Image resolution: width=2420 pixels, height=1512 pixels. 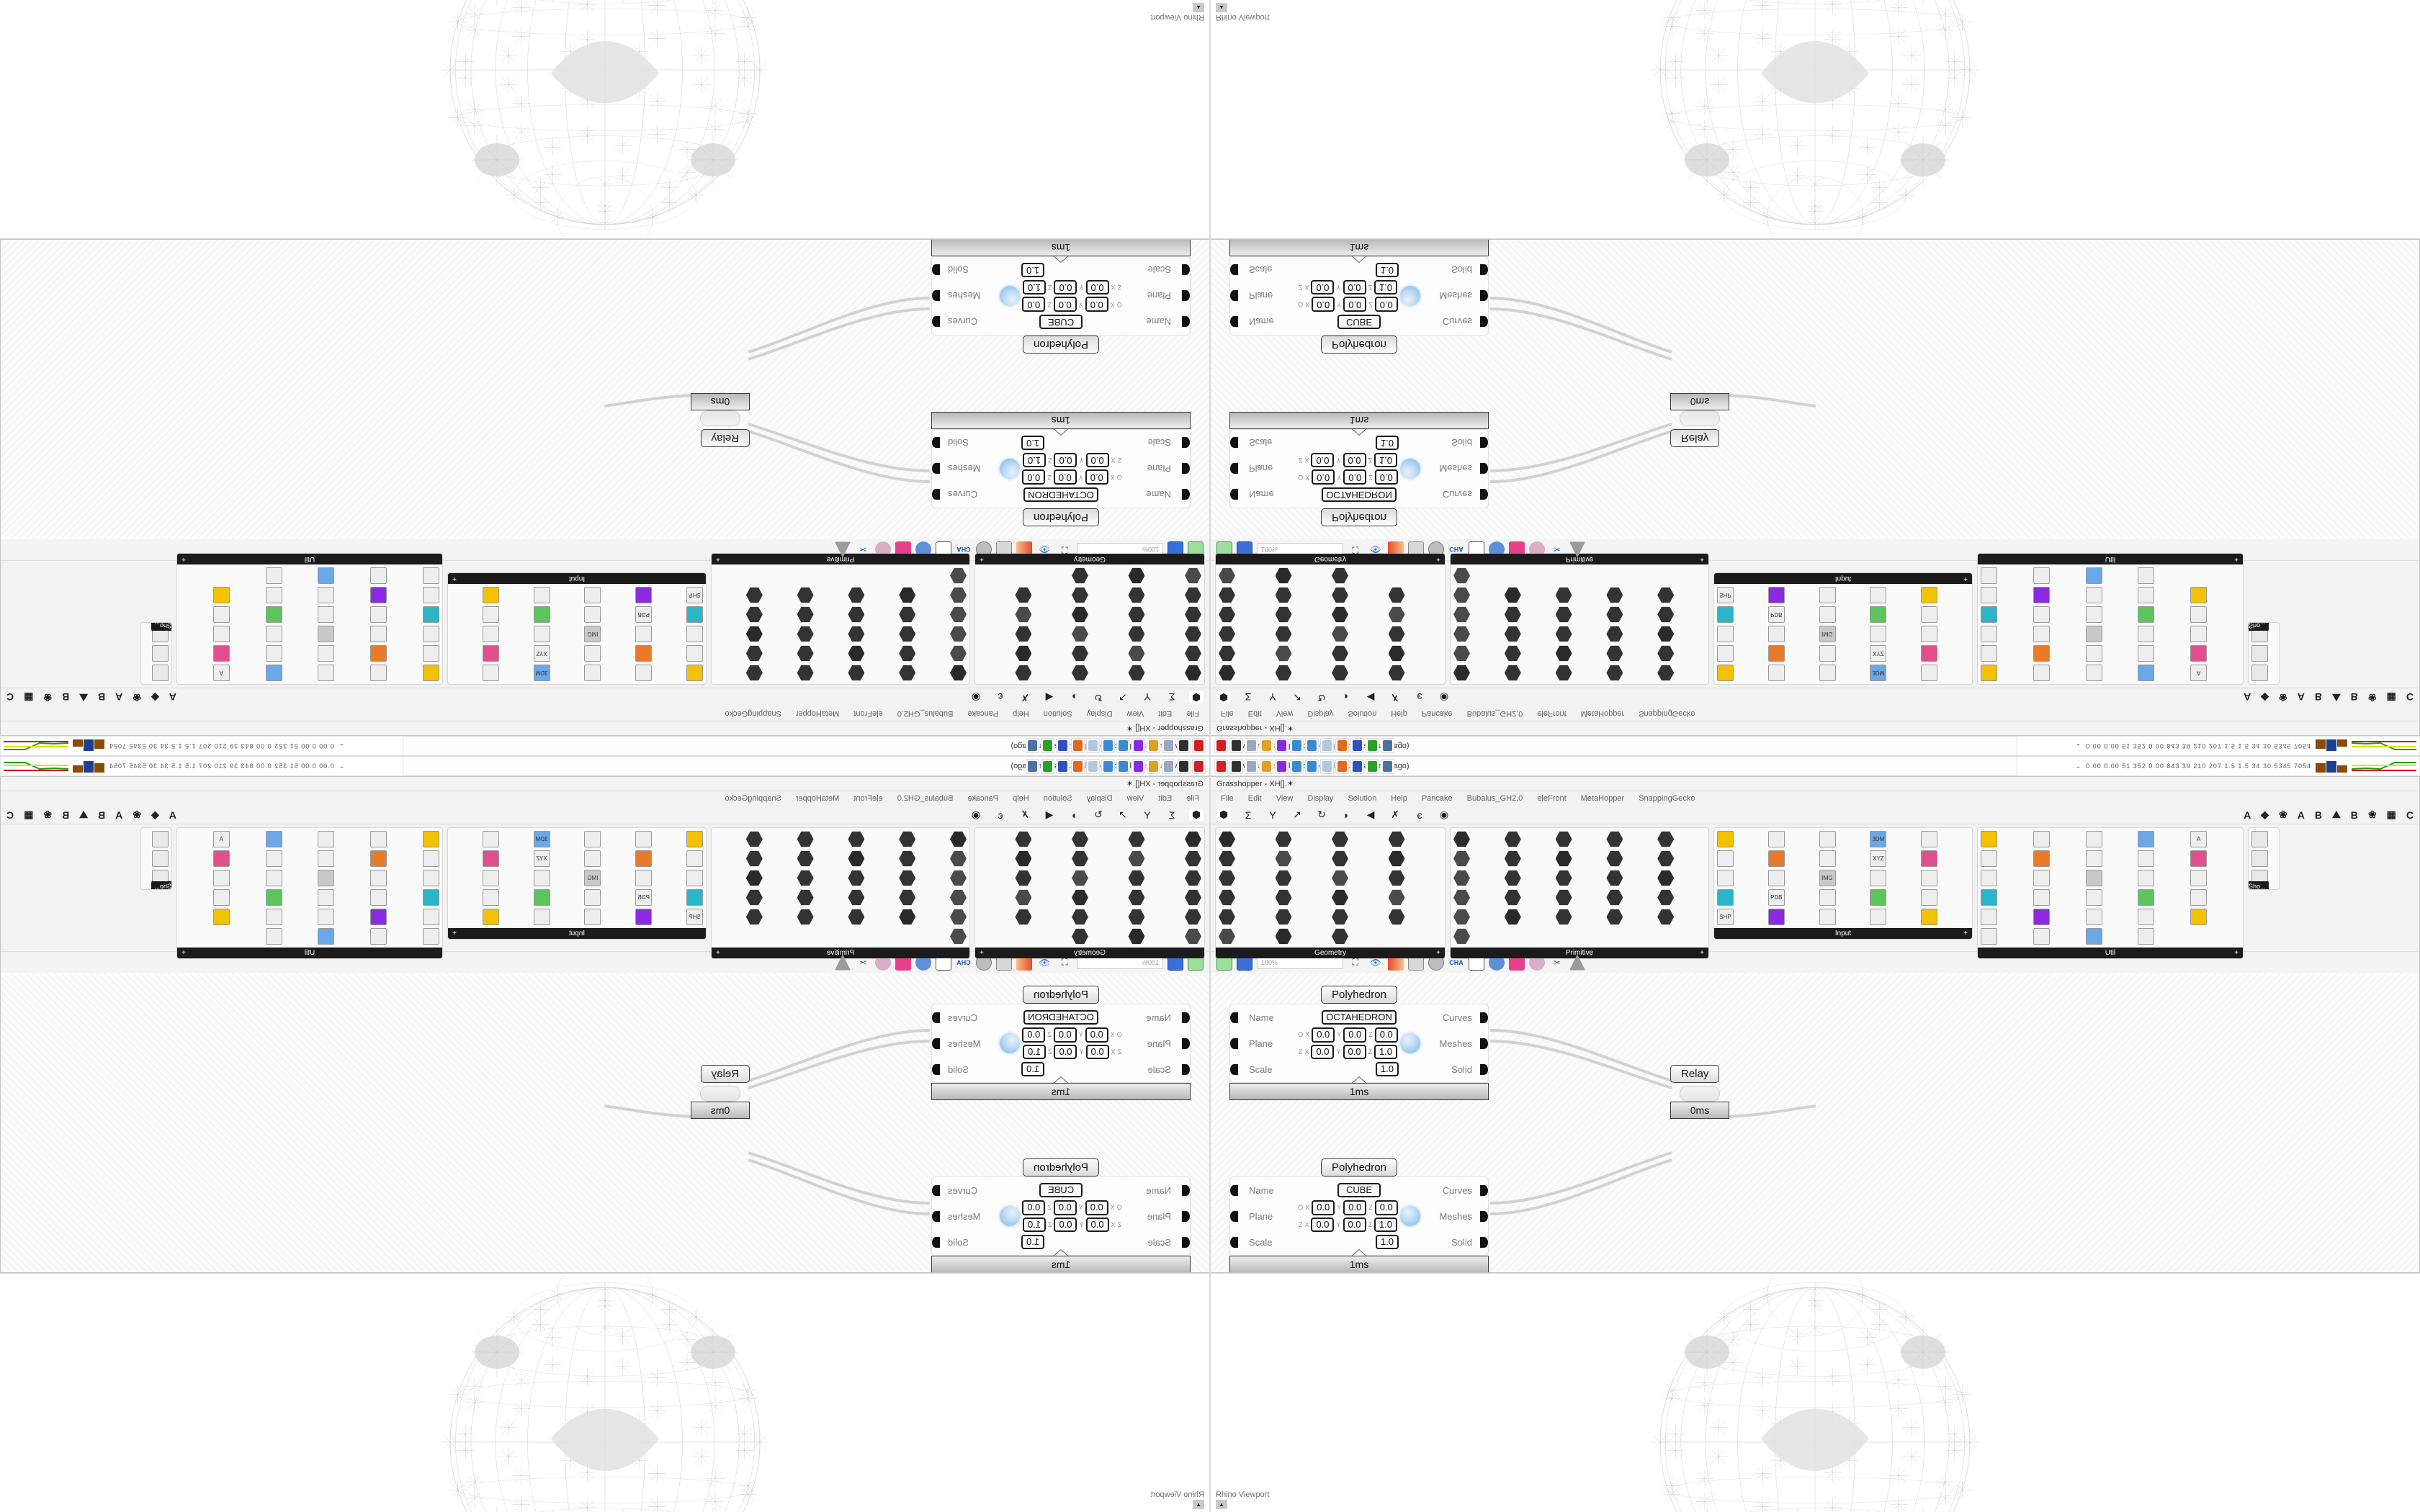 I want to click on play-icon, so click(x=431, y=653).